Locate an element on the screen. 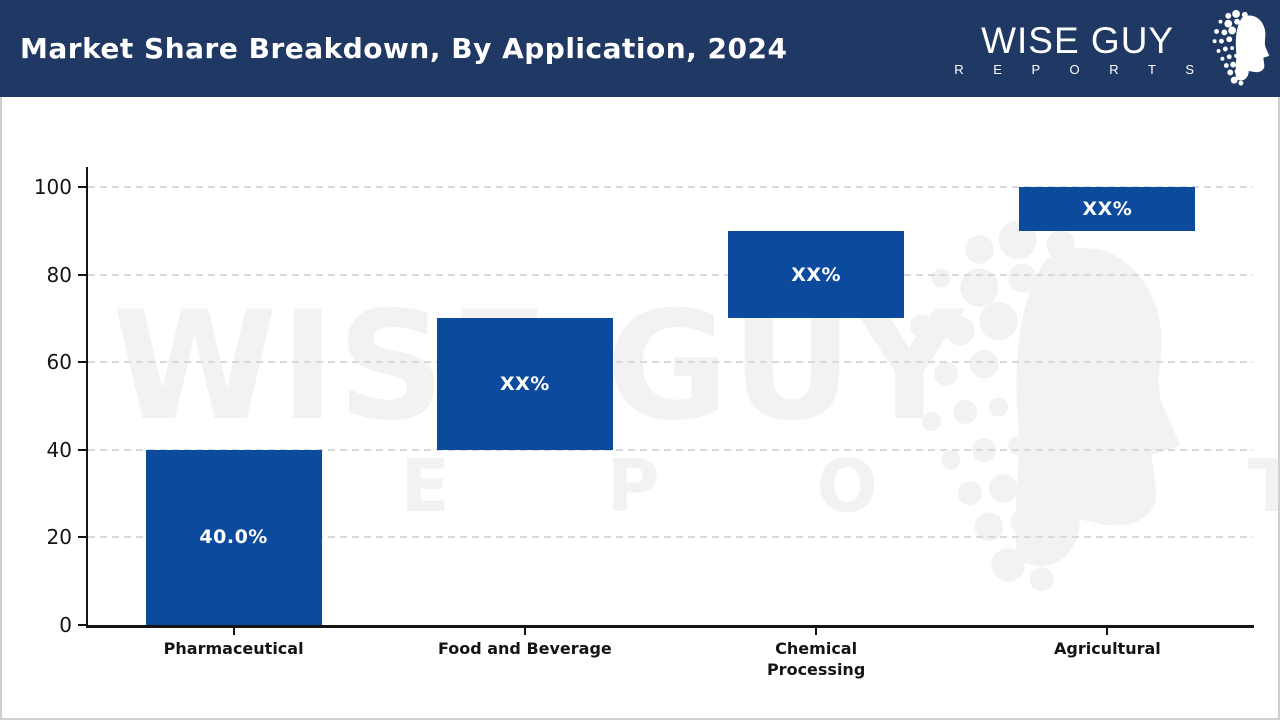 The height and width of the screenshot is (720, 1280). y-axis-line is located at coordinates (87, 397).